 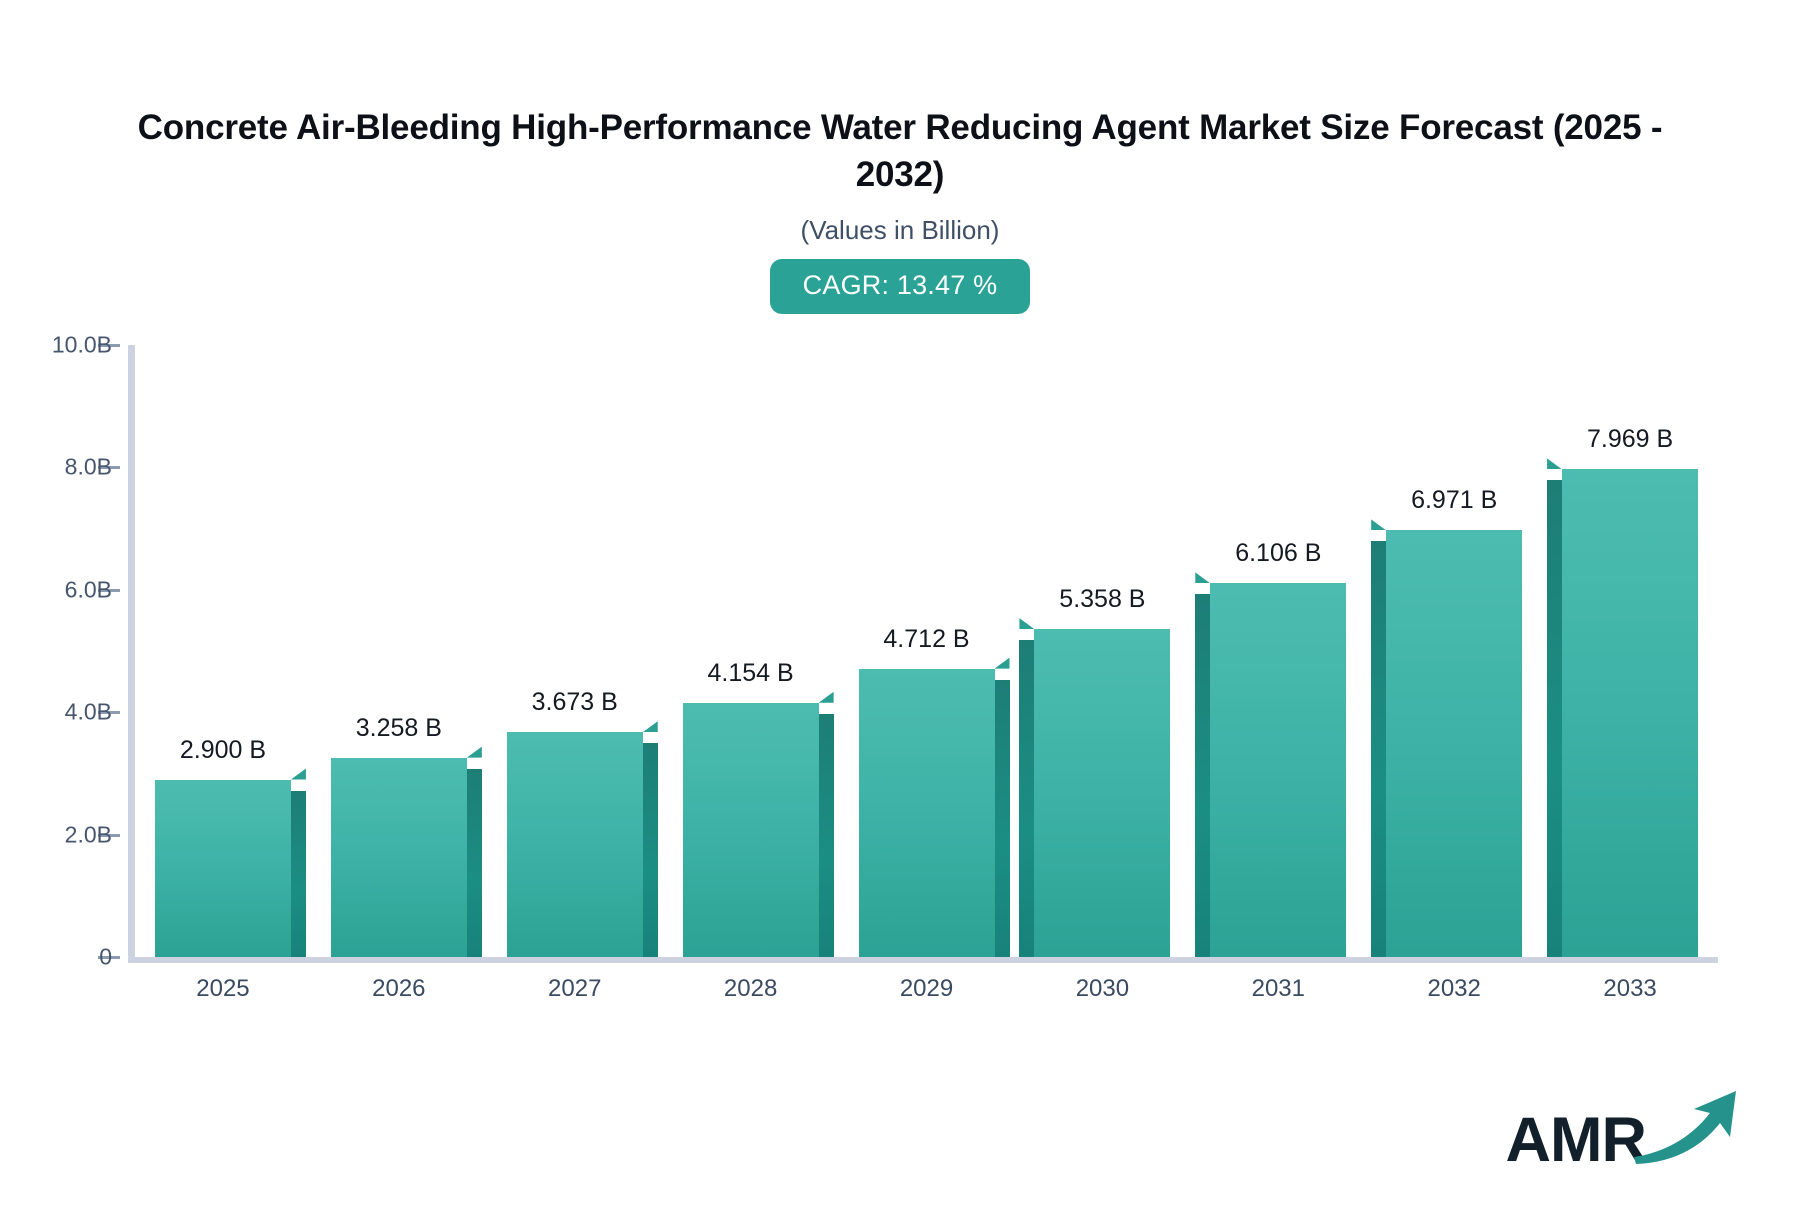 I want to click on bar-slot: 5.358 B, so click(x=1102, y=651).